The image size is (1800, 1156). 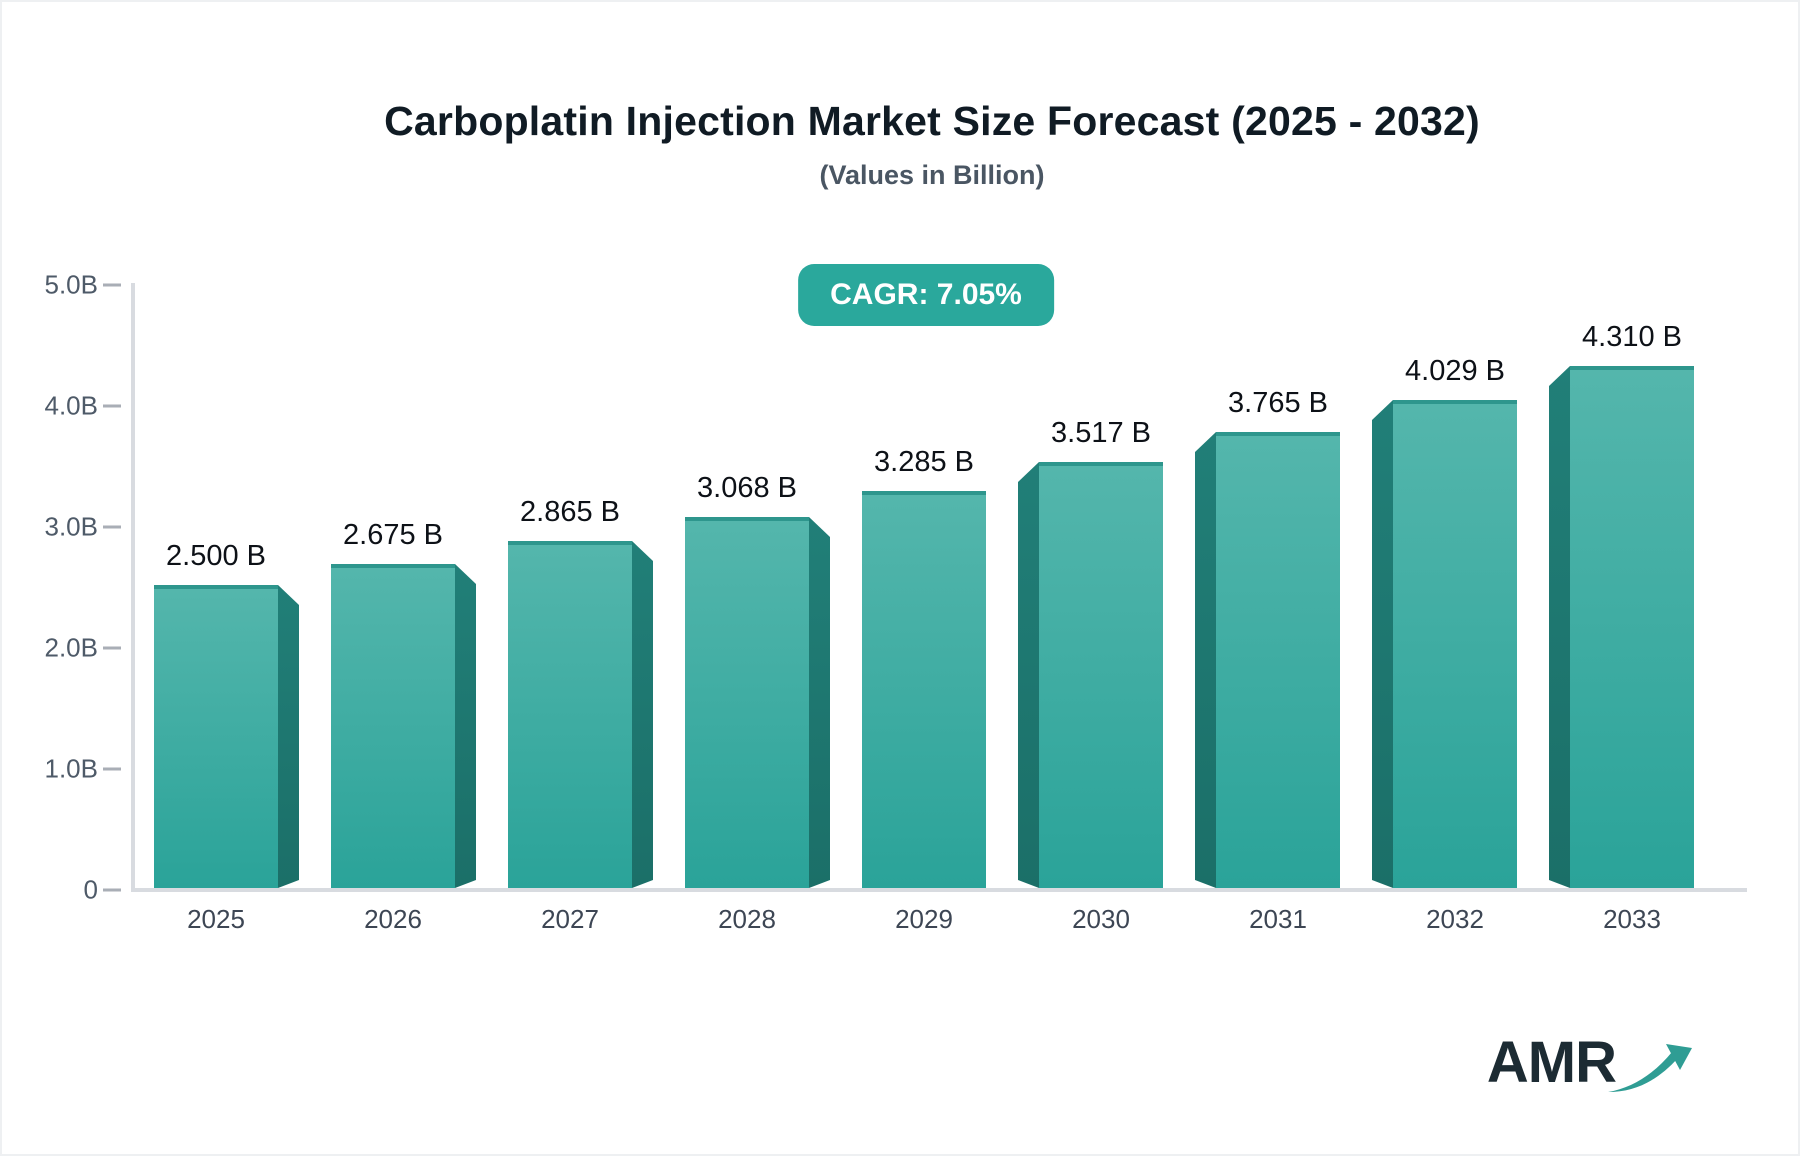 What do you see at coordinates (924, 462) in the screenshot?
I see `bar-value-label: 3.285 B` at bounding box center [924, 462].